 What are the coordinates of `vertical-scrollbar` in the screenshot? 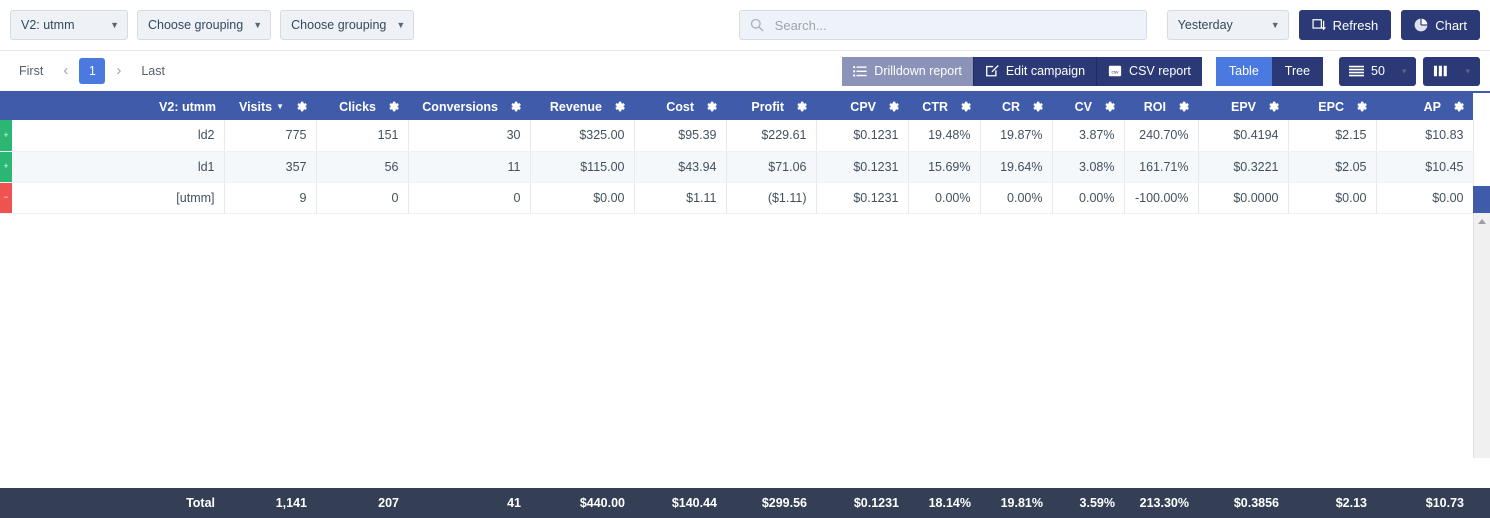 It's located at (1481, 335).